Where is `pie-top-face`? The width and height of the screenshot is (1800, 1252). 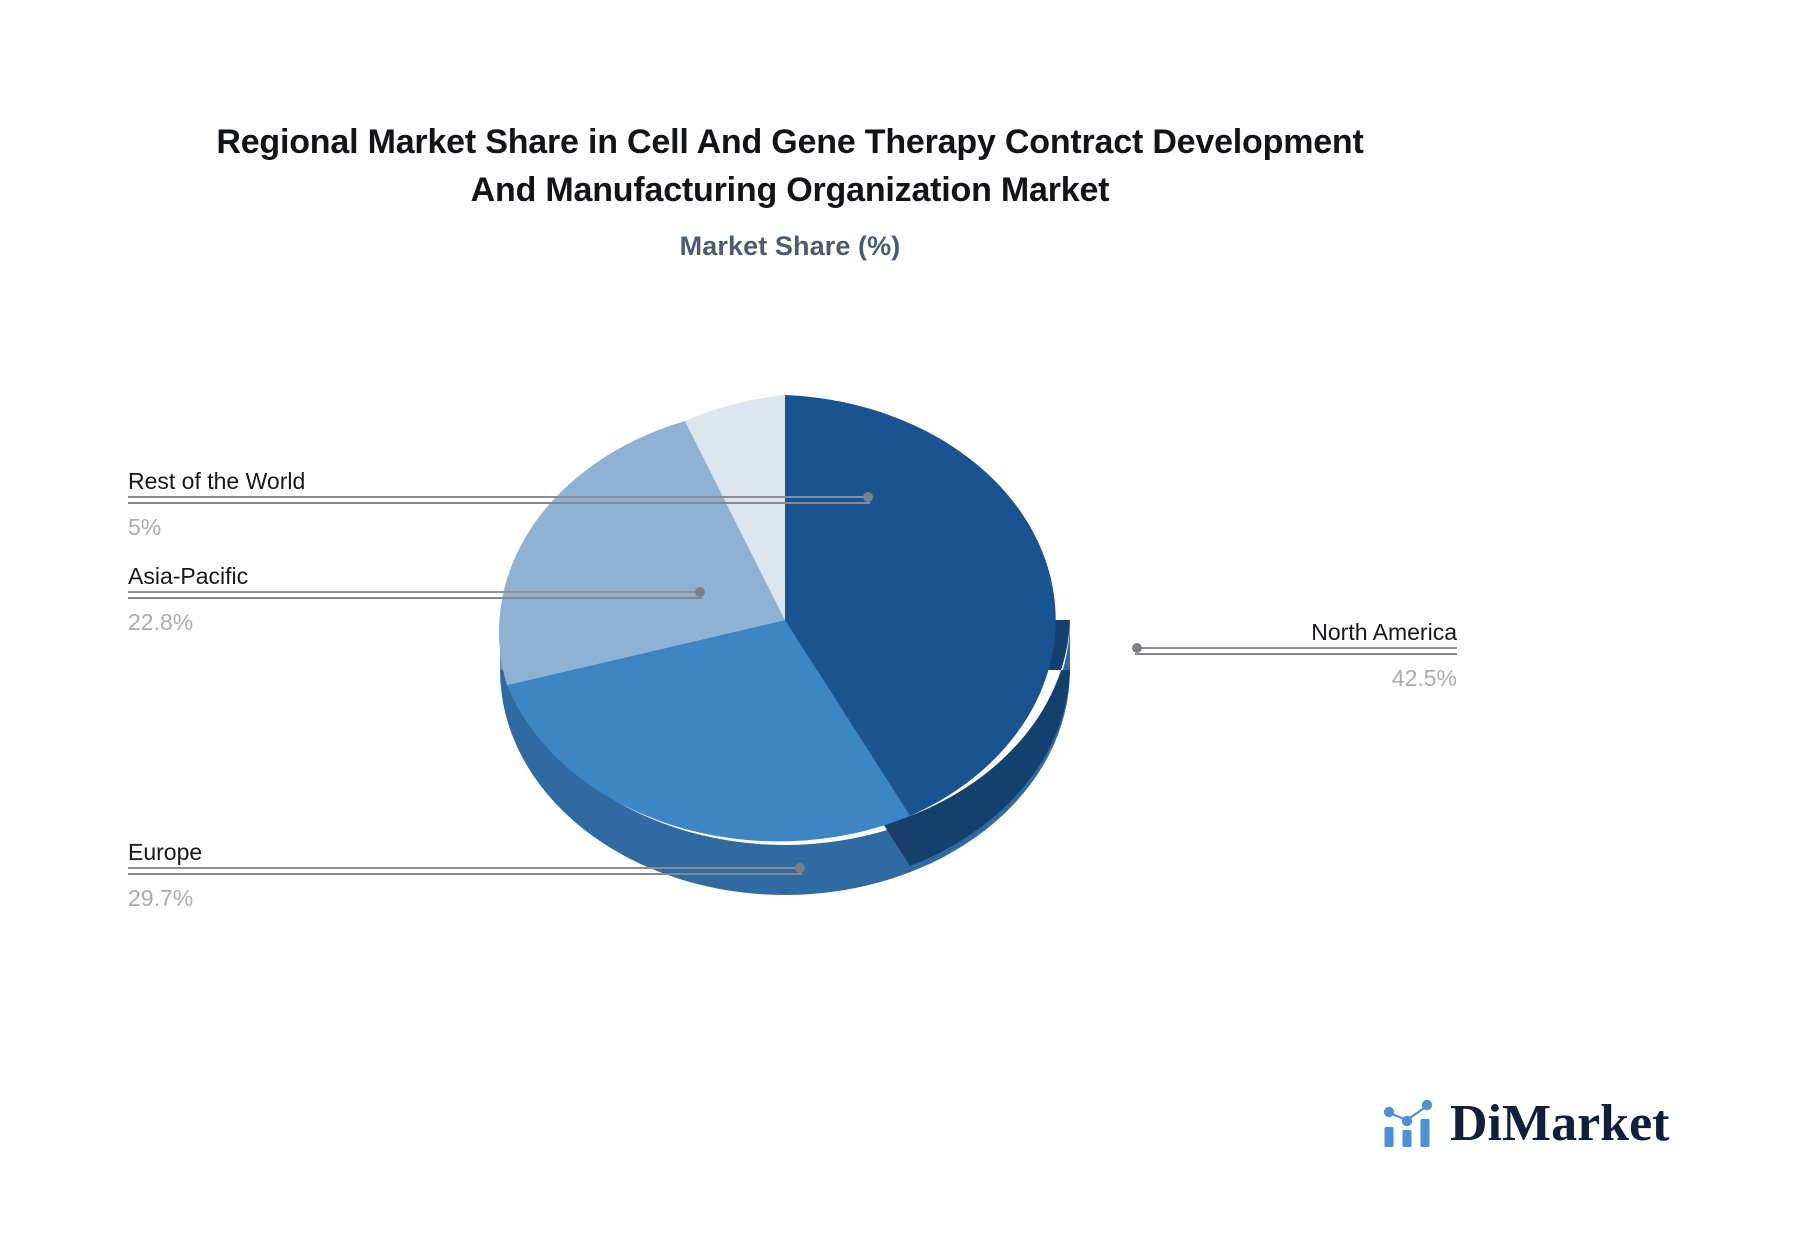
pie-top-face is located at coordinates (777, 618).